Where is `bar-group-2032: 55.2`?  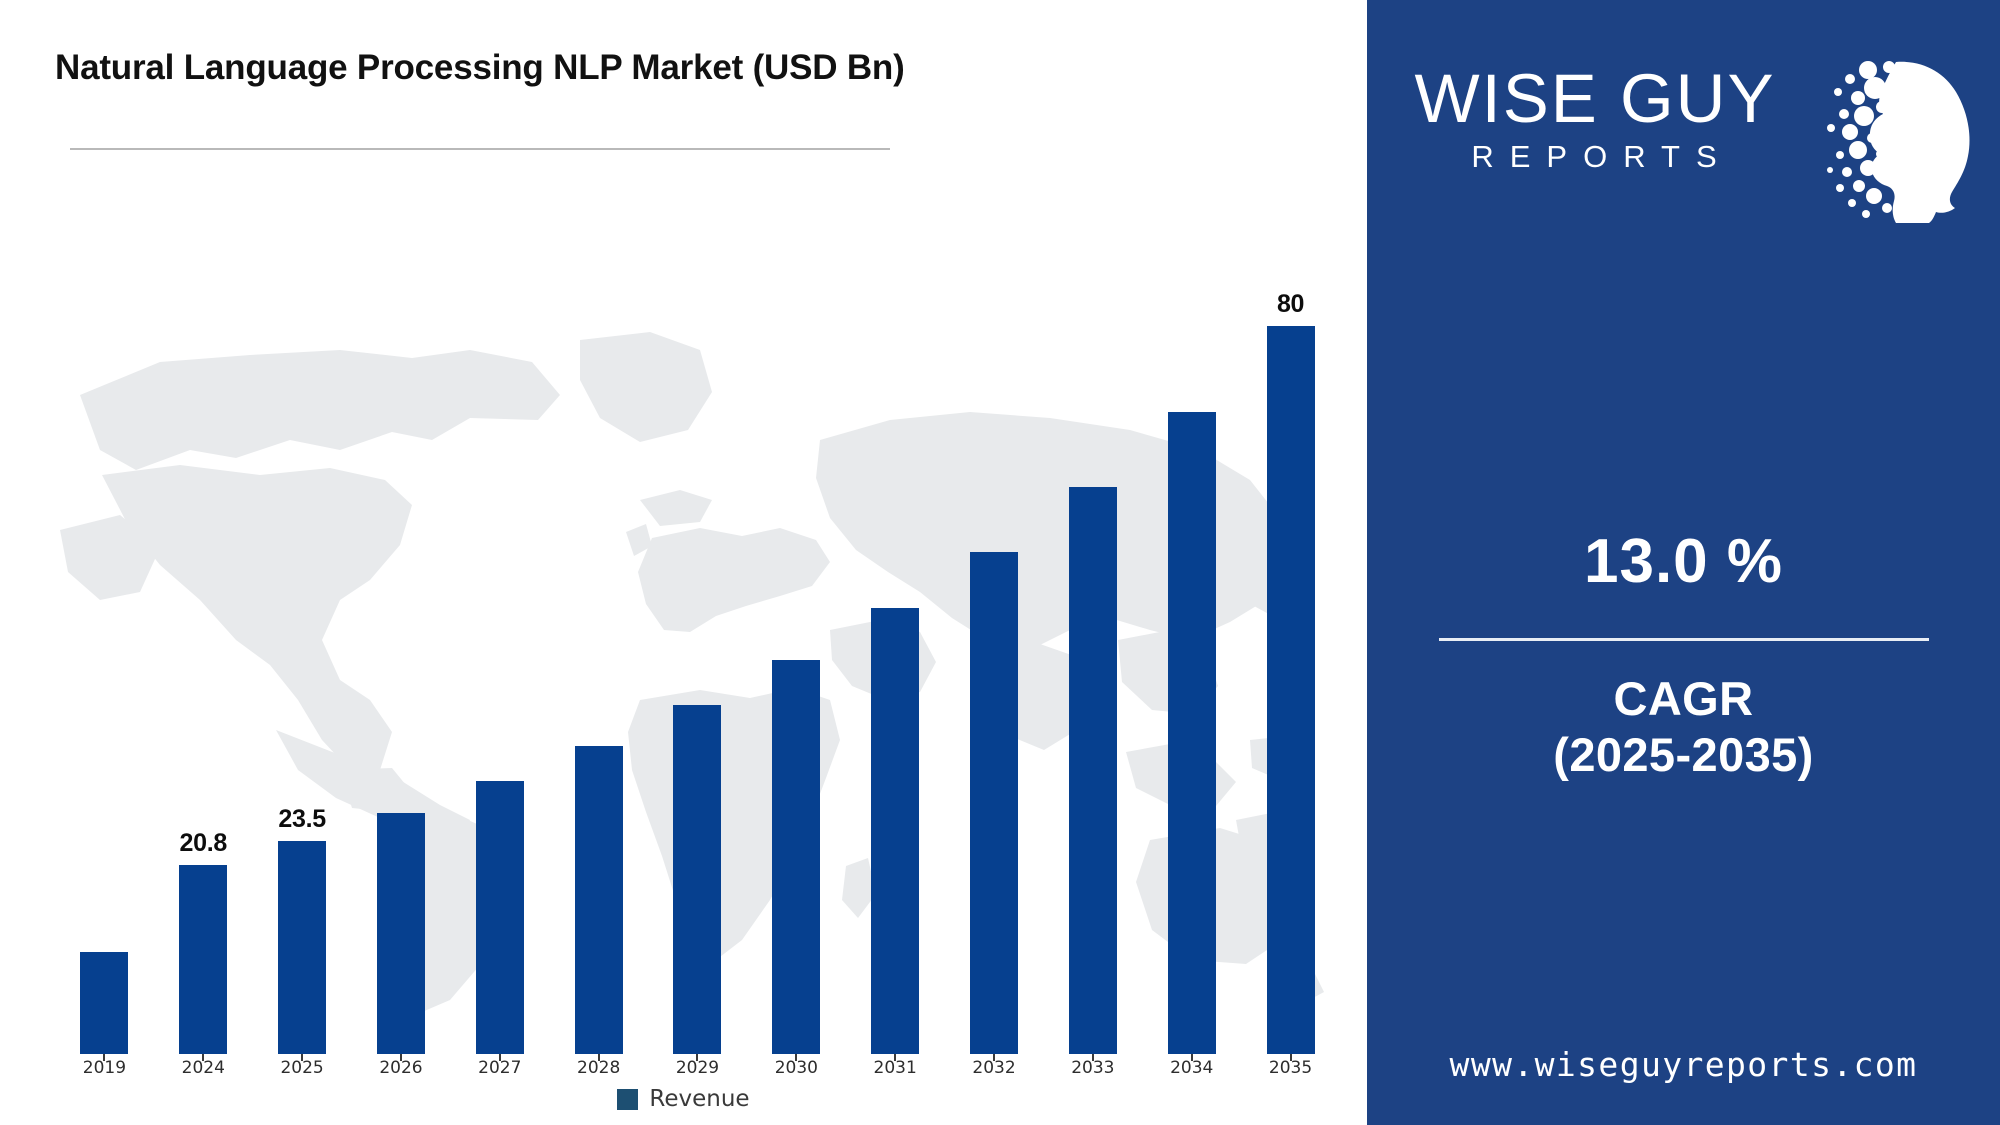
bar-group-2032: 55.2 is located at coordinates (994, 642).